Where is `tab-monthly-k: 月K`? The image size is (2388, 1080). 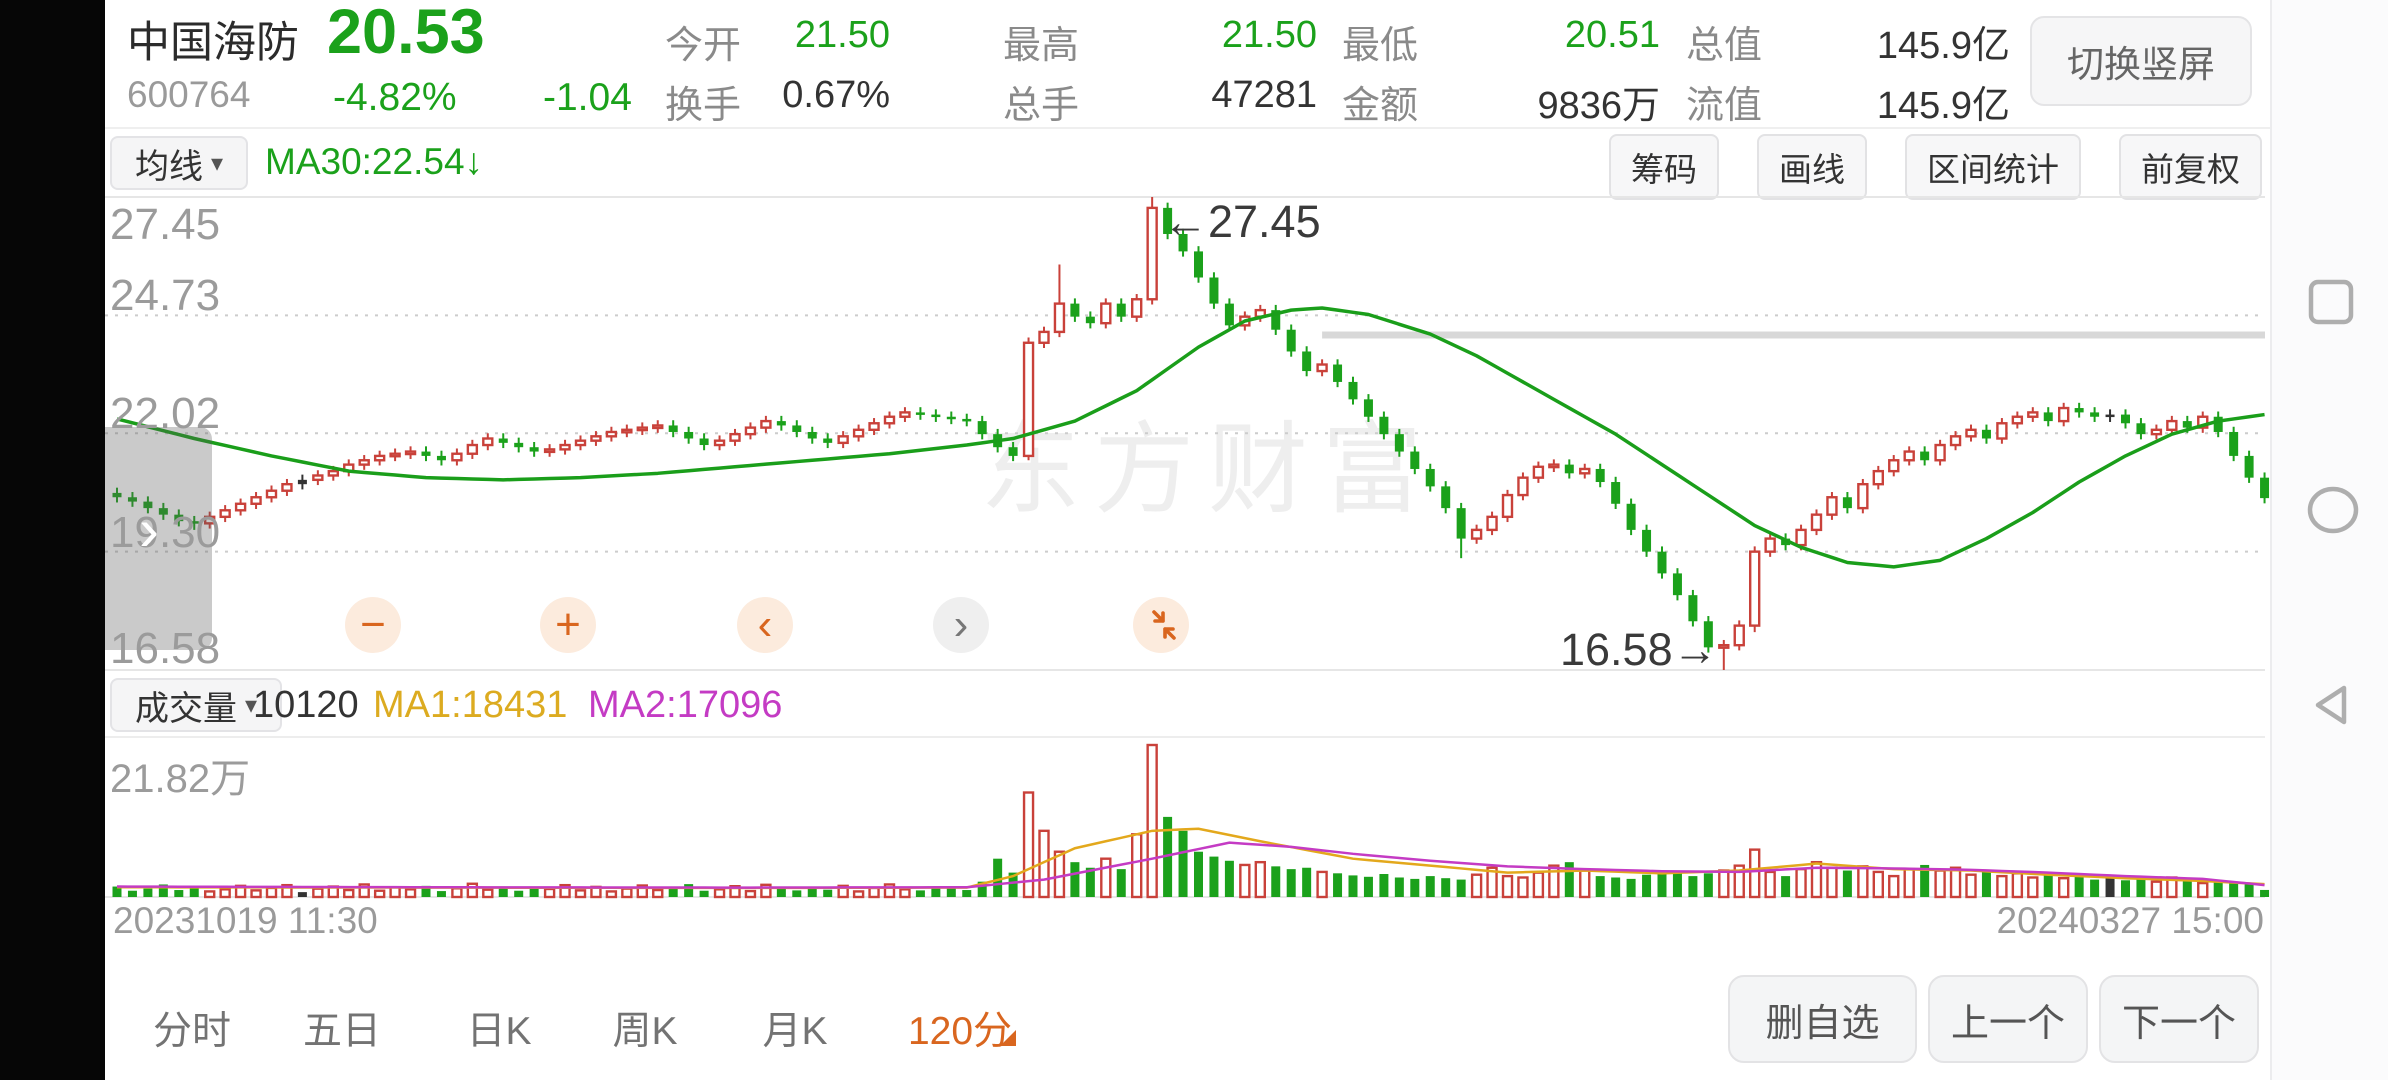 tab-monthly-k: 月K is located at coordinates (795, 1031).